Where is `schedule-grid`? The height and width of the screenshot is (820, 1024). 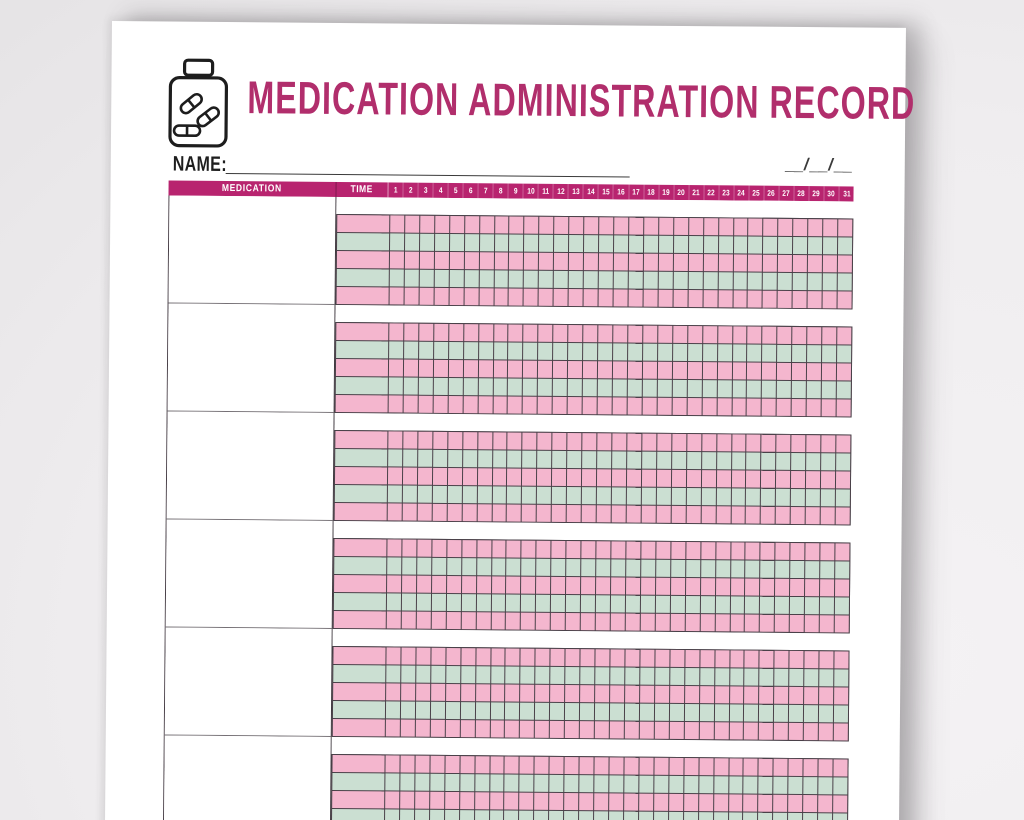
schedule-grid is located at coordinates (594, 261).